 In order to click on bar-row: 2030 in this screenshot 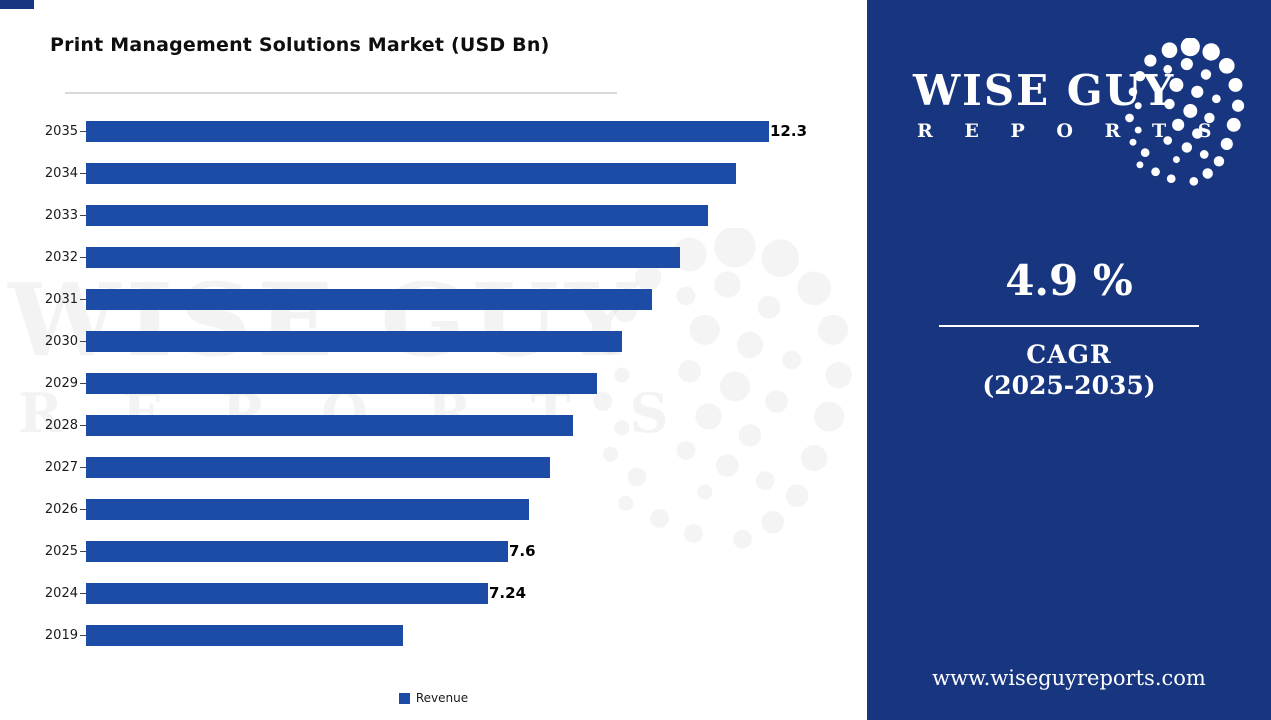, I will do `click(434, 341)`.